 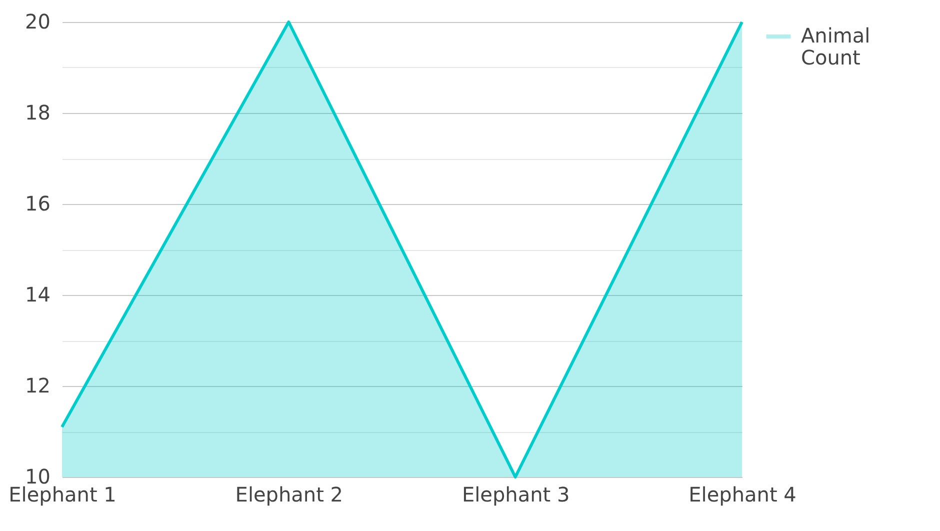 I want to click on legend-label: Animal Count, so click(x=835, y=47).